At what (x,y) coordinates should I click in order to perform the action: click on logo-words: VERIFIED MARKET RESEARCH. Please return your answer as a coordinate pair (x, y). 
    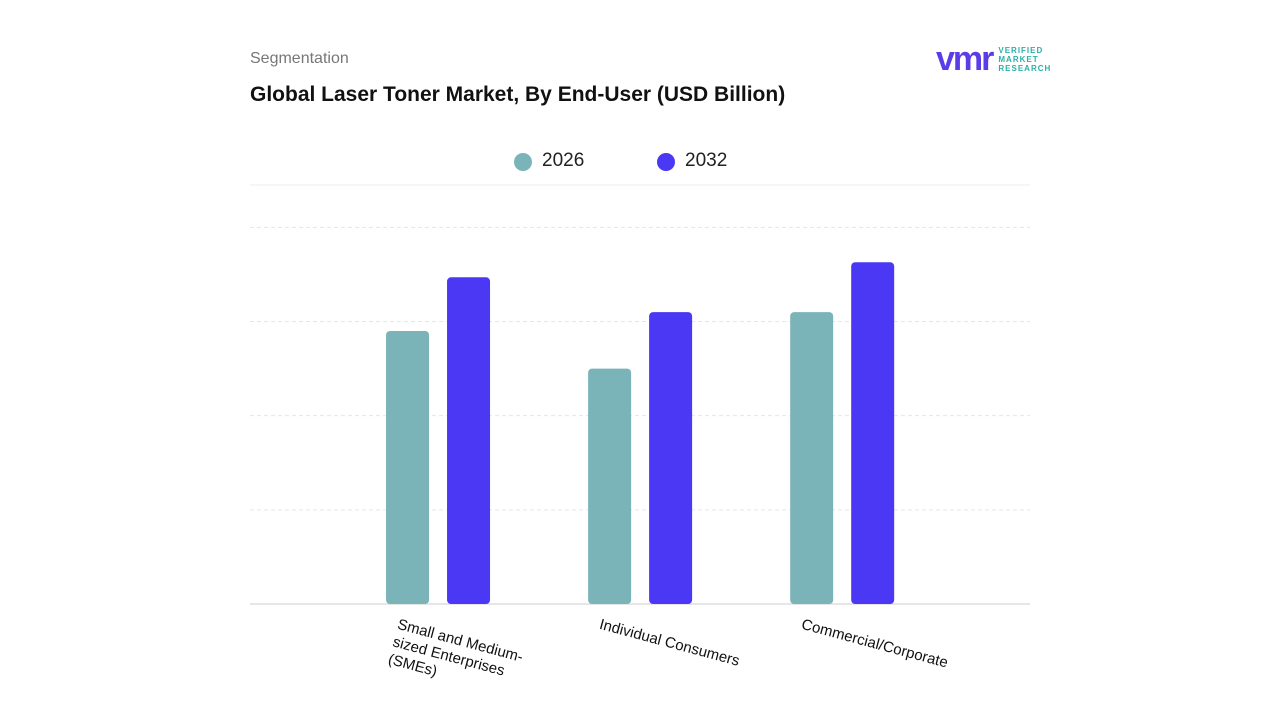
    Looking at the image, I should click on (1024, 59).